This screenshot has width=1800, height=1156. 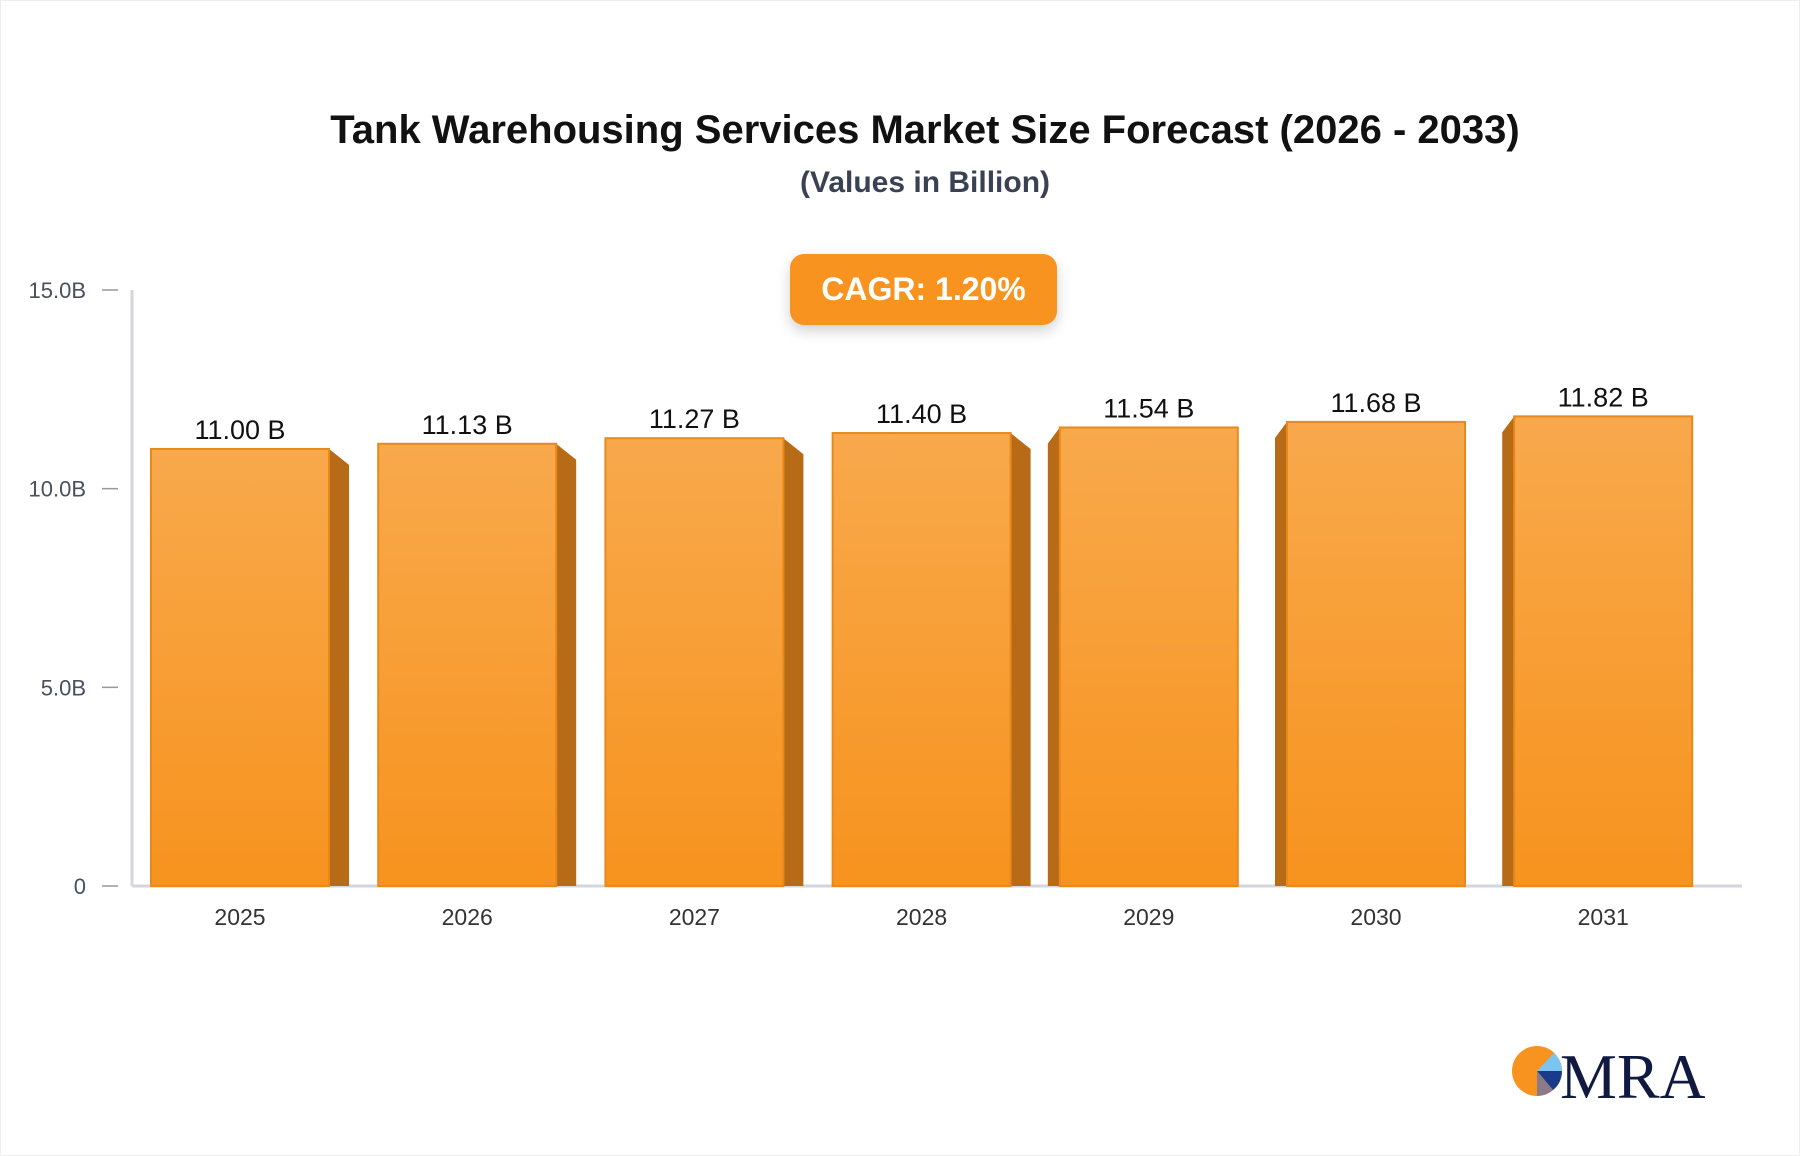 I want to click on y-tick-label: 10.0B, so click(x=58, y=489).